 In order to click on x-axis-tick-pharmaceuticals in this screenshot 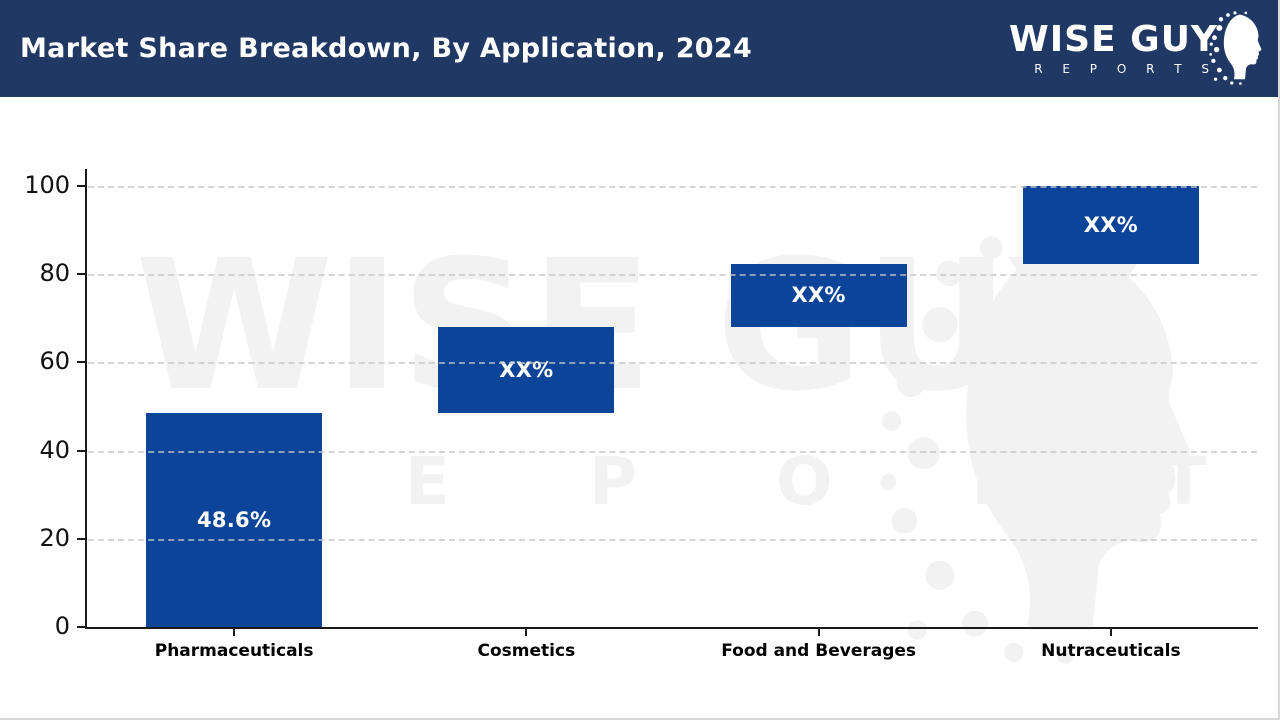, I will do `click(234, 632)`.